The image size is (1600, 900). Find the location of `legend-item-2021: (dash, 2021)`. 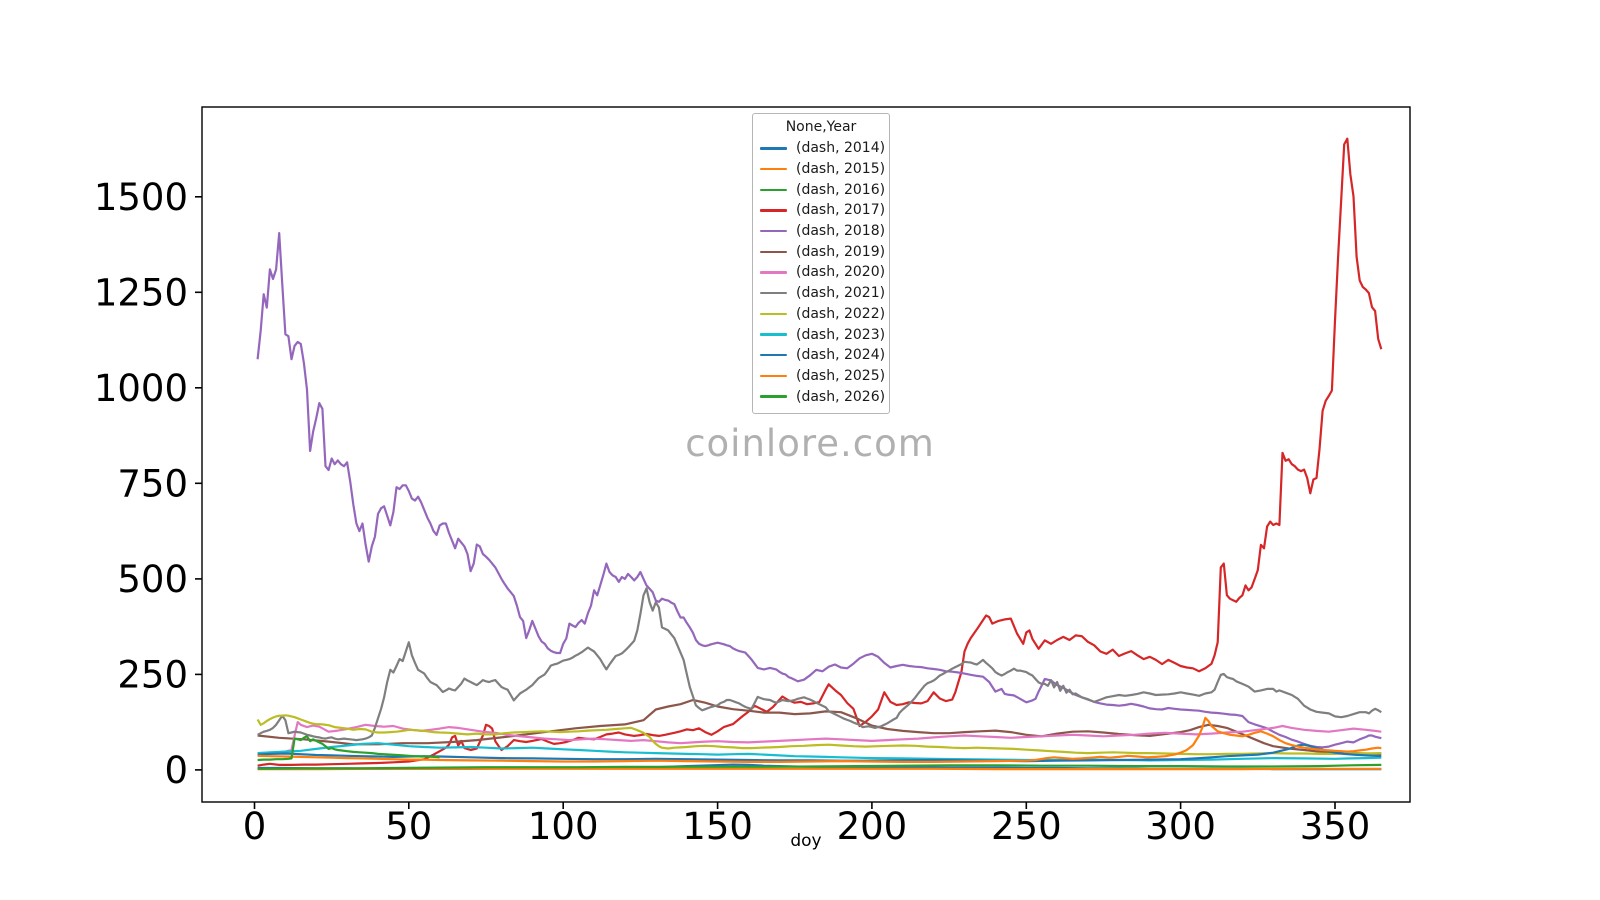

legend-item-2021: (dash, 2021) is located at coordinates (821, 293).